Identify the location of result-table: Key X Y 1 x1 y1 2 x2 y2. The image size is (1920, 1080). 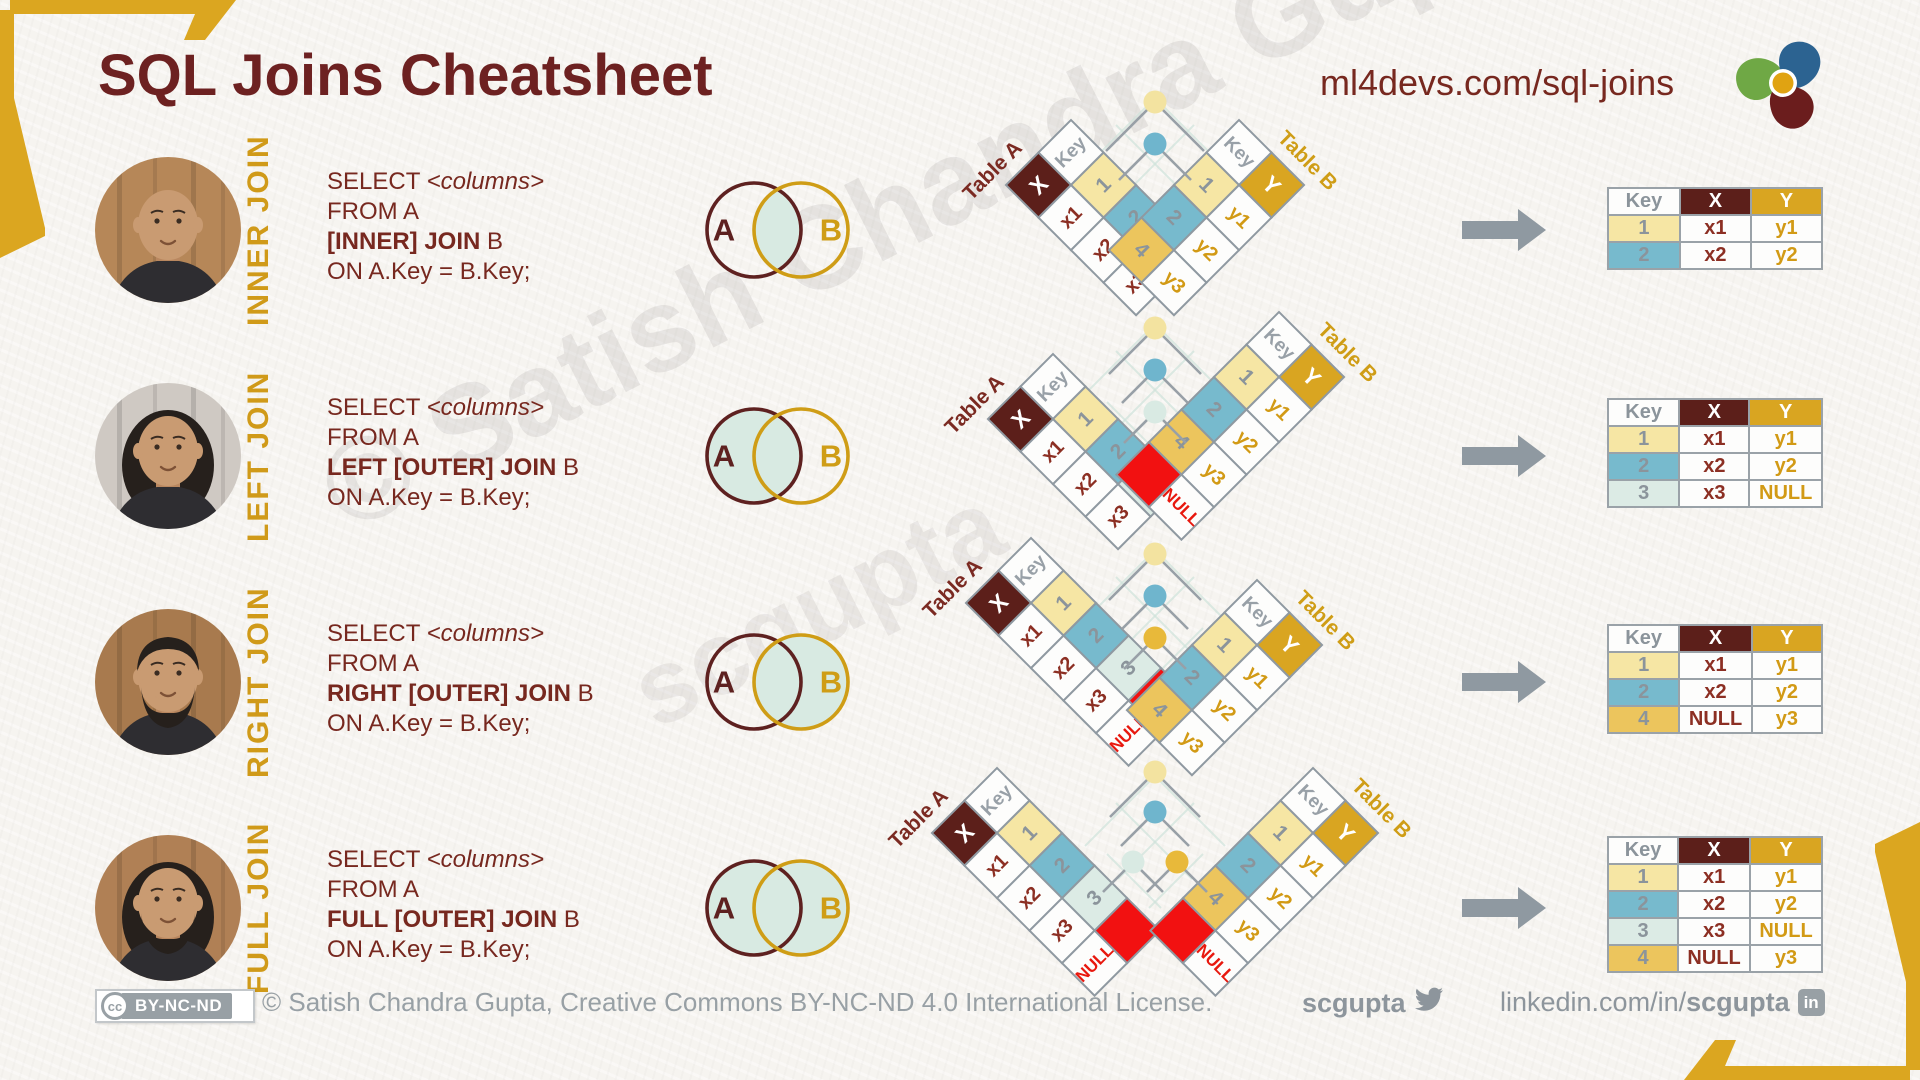
(1715, 228).